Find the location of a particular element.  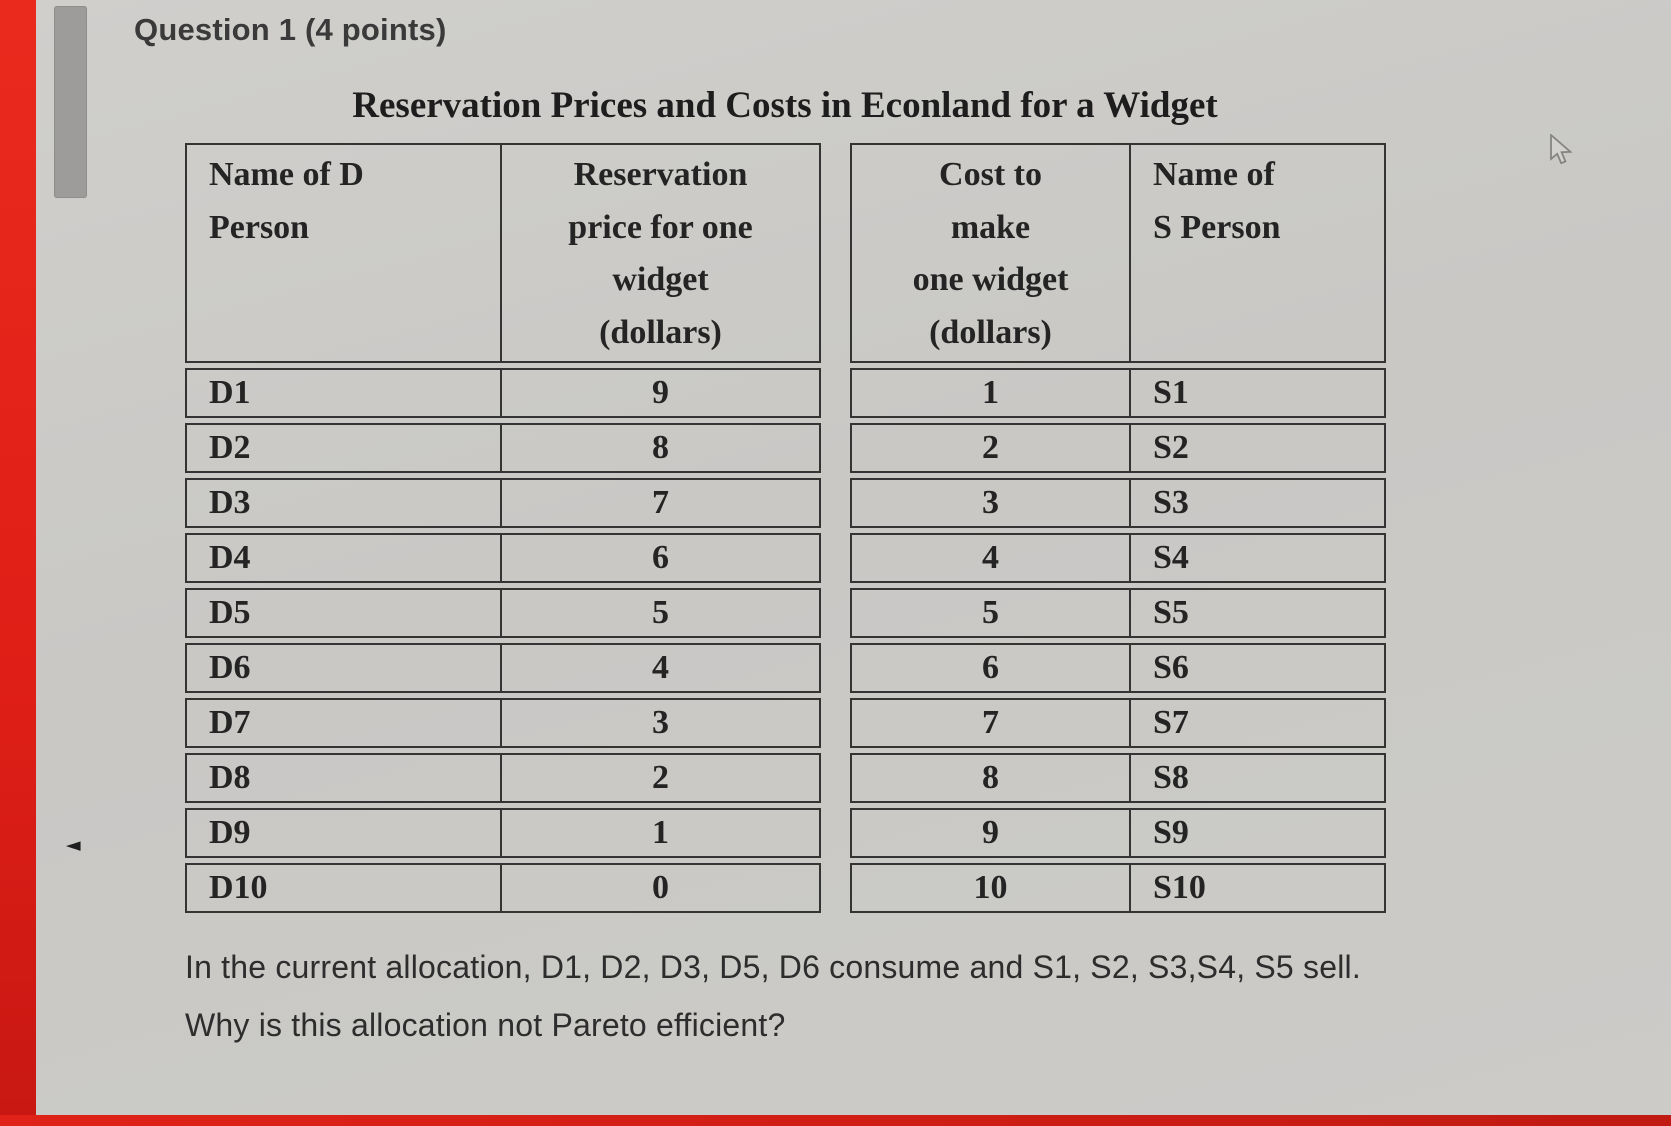

table-row: 8 S8 is located at coordinates (1118, 777).